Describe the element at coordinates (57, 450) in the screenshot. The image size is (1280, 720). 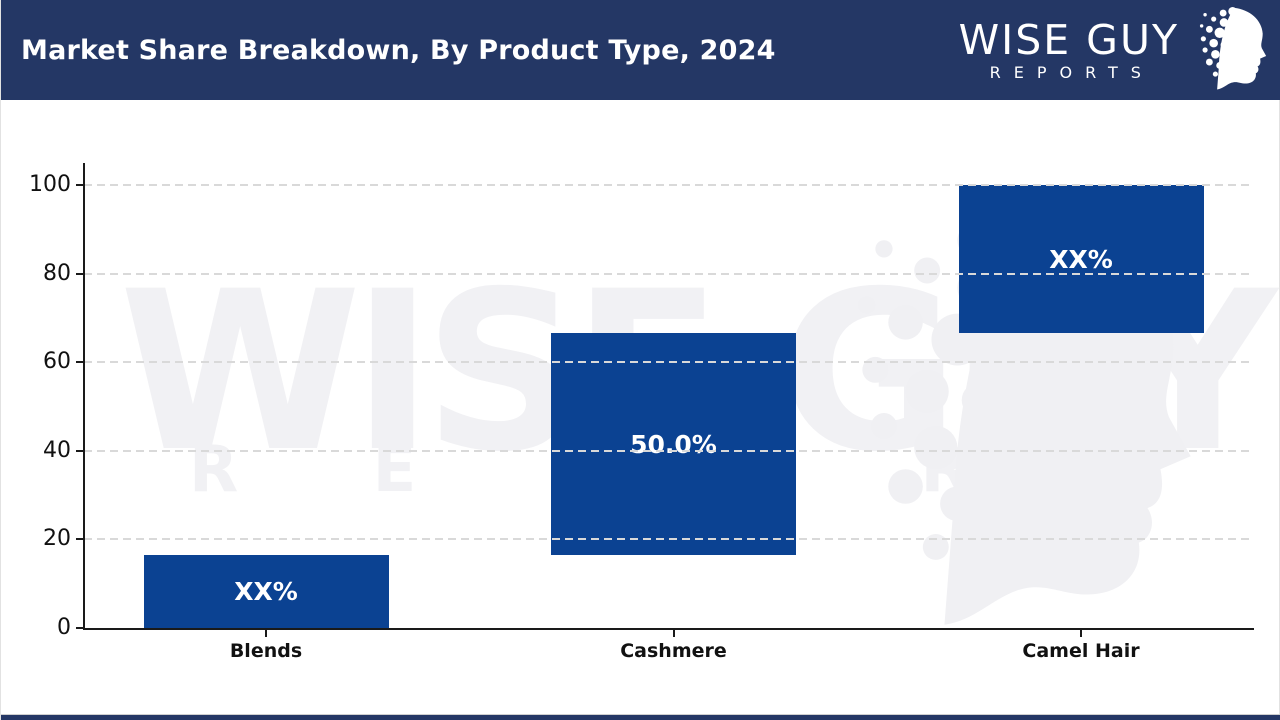
I see `y-tick-label-40: 40` at that location.